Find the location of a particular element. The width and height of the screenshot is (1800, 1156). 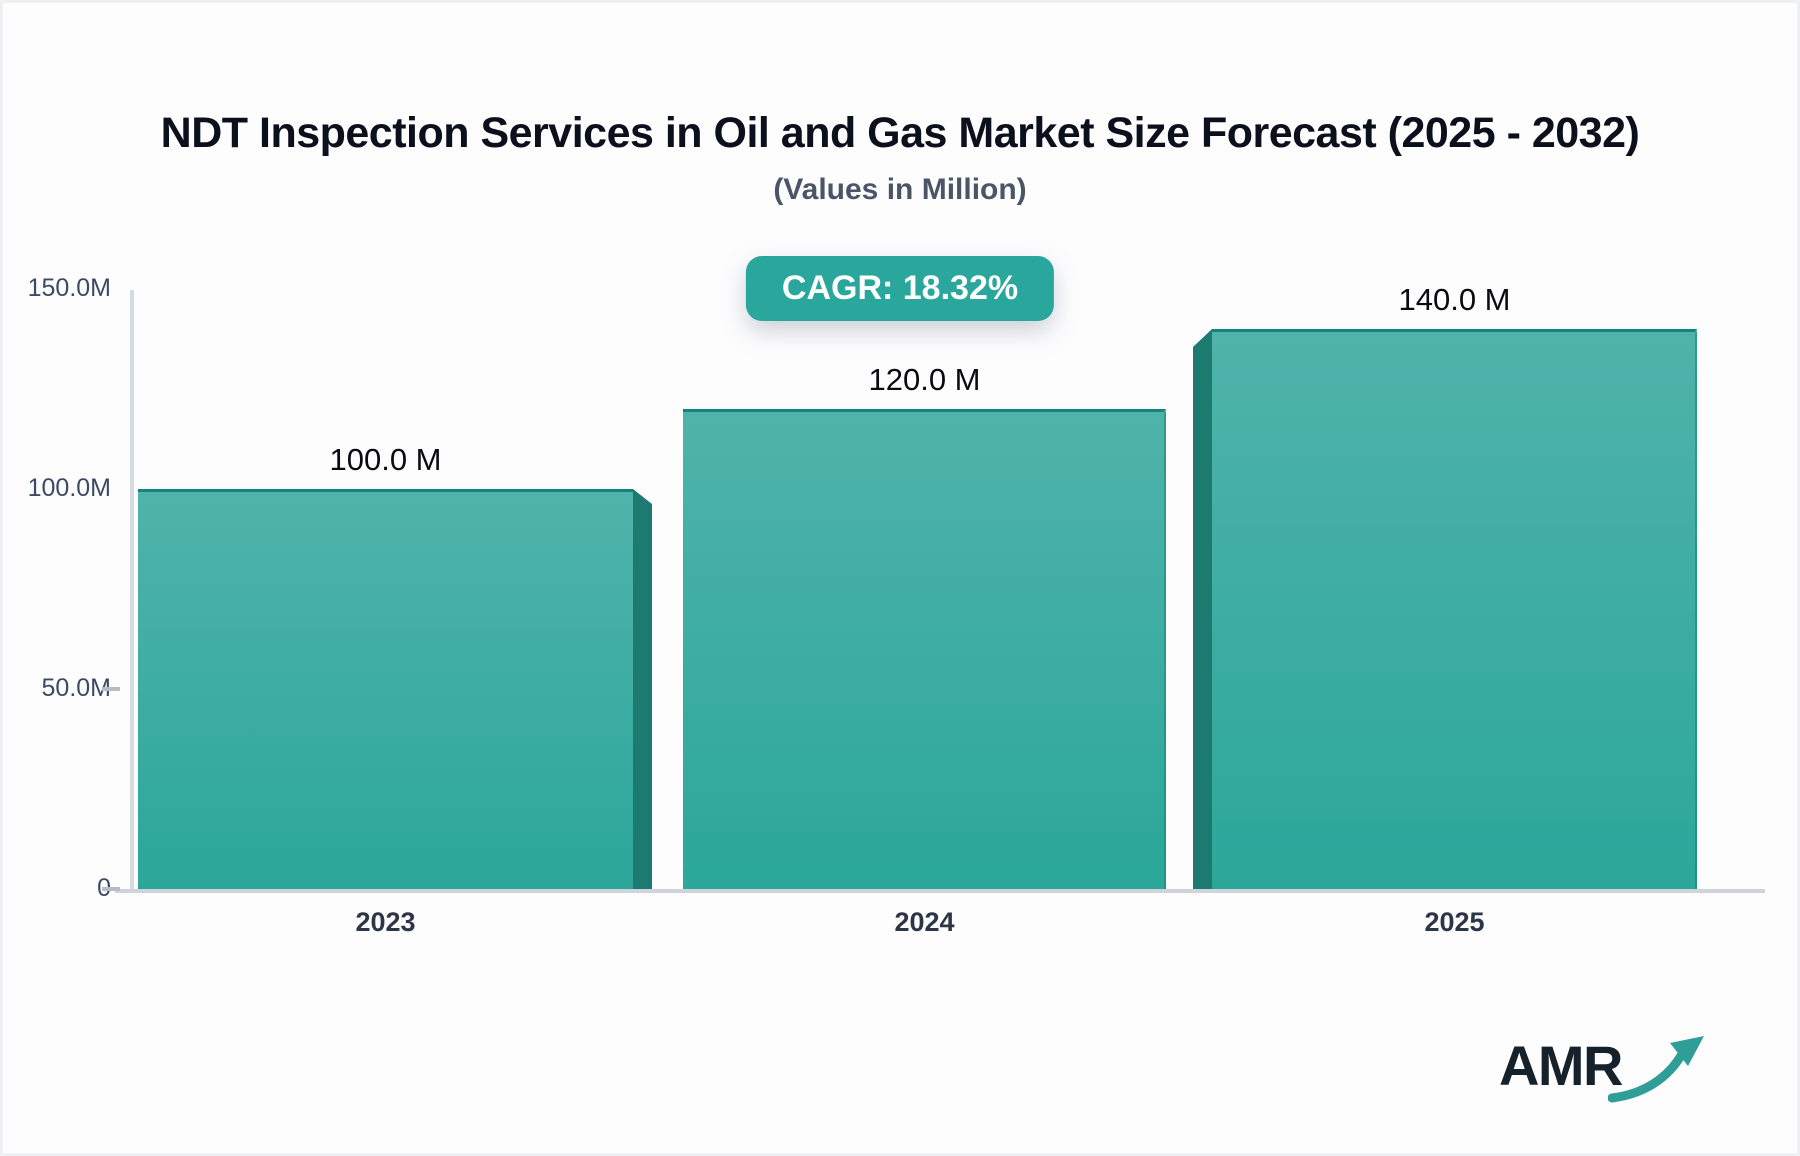

bar-3d-side-2023 is located at coordinates (642, 689).